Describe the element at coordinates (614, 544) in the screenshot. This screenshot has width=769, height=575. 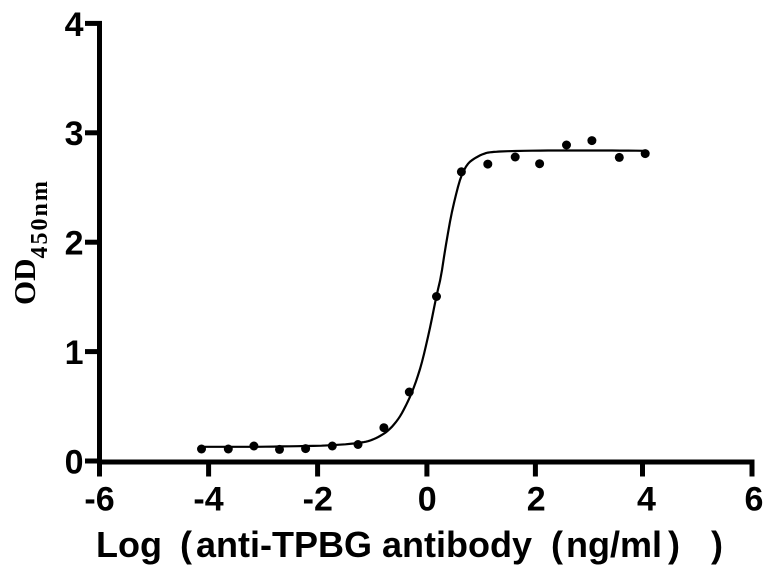
I see `svg-text: ng/ml` at that location.